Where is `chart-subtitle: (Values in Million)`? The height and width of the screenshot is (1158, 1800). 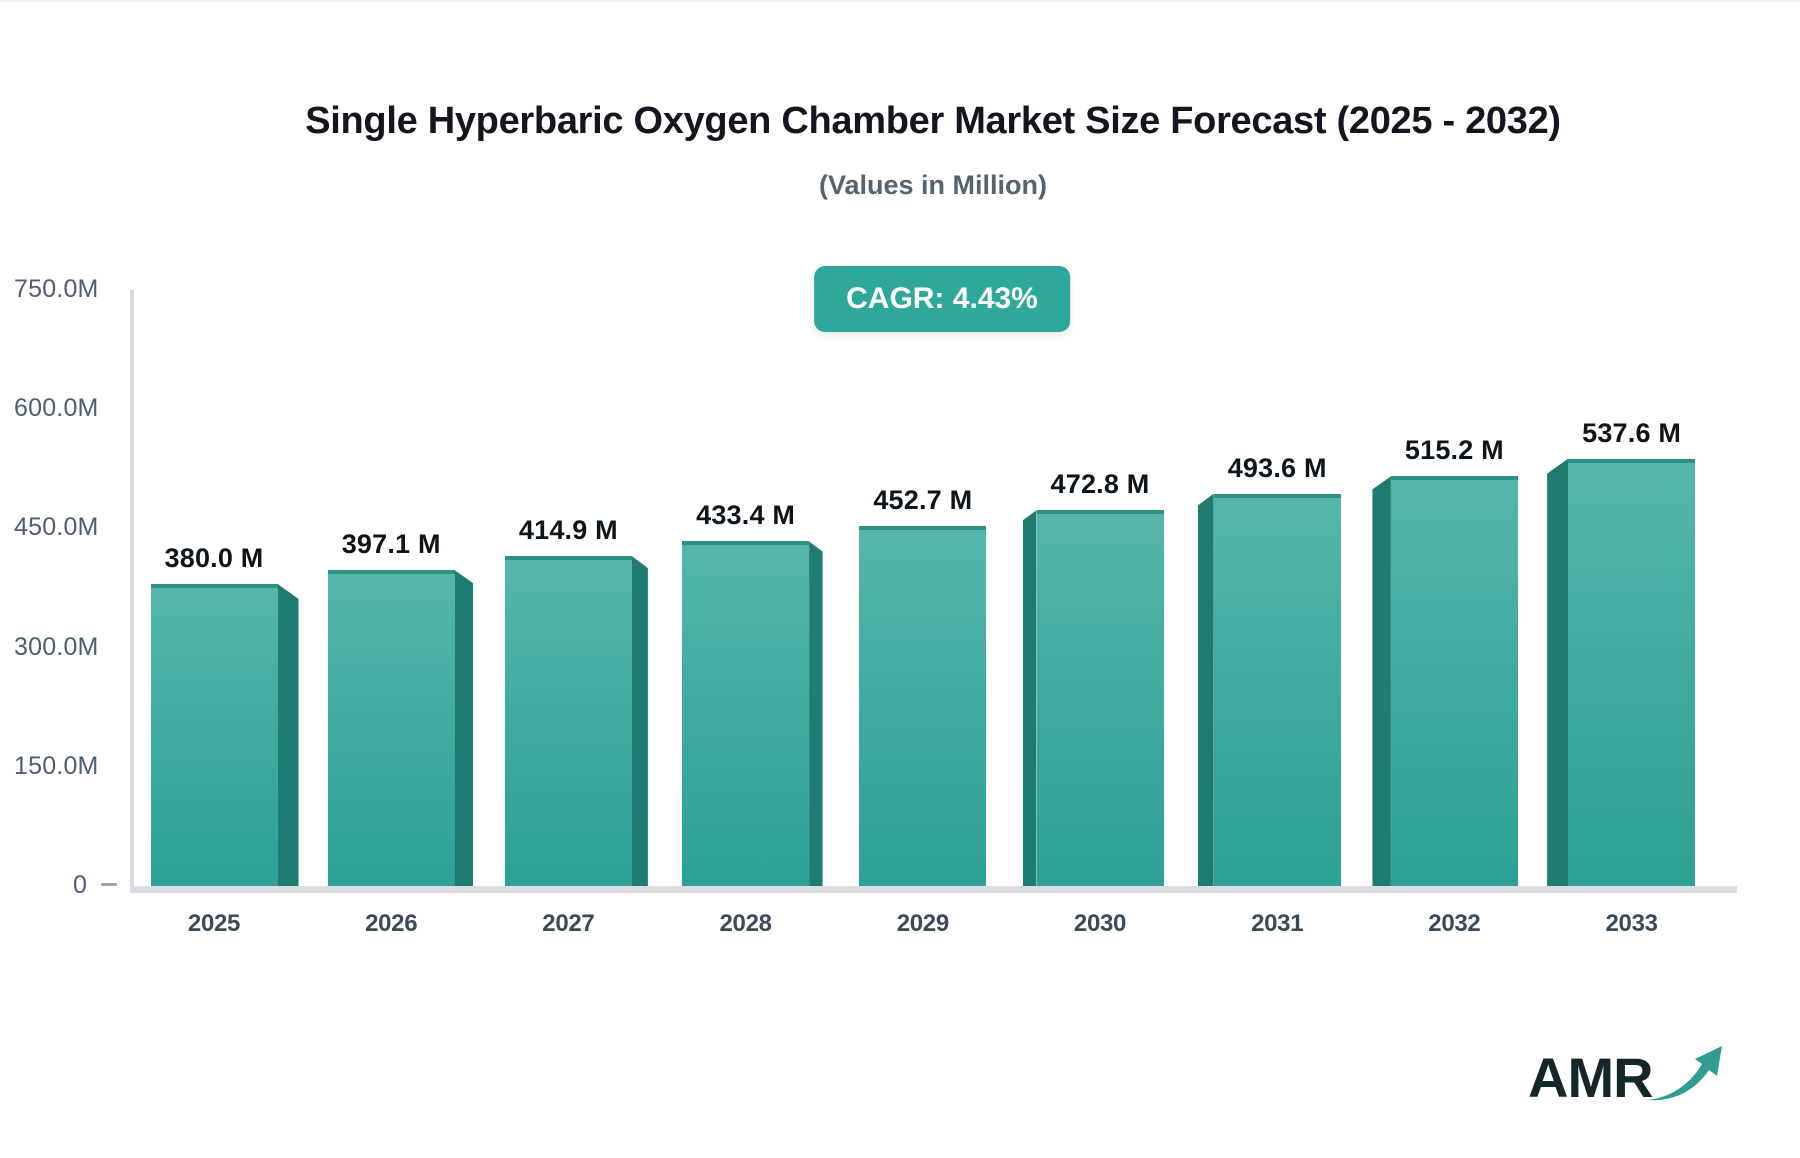
chart-subtitle: (Values in Million) is located at coordinates (933, 185).